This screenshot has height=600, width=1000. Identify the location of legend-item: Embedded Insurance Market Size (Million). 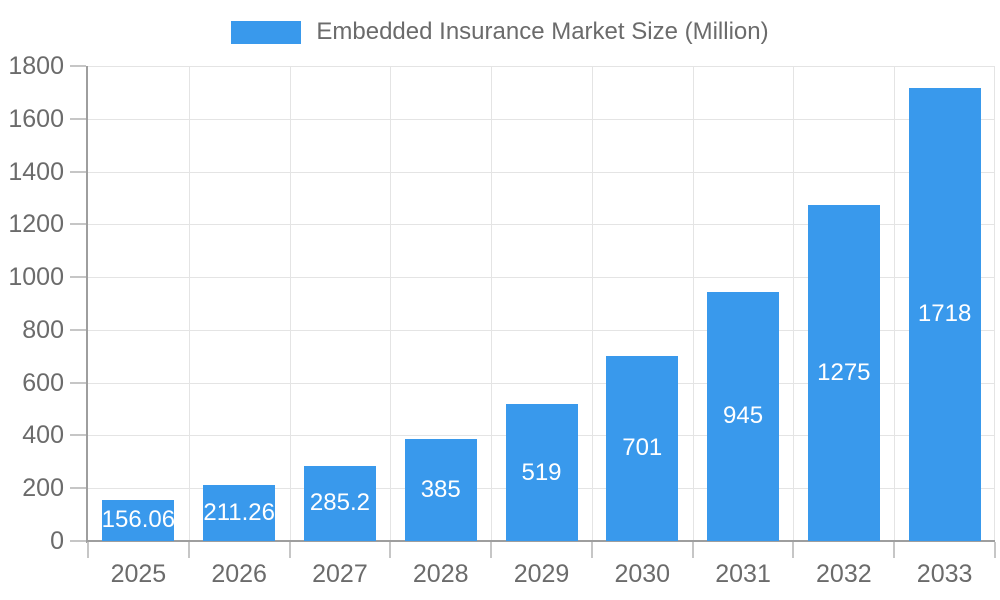
(500, 32).